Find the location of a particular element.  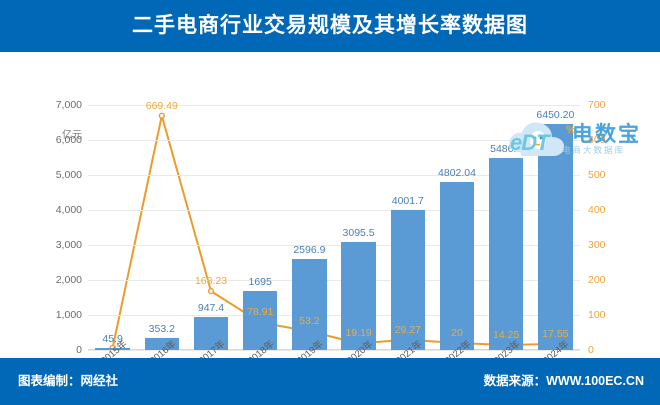

bar-value-label: 947.4 is located at coordinates (211, 307).